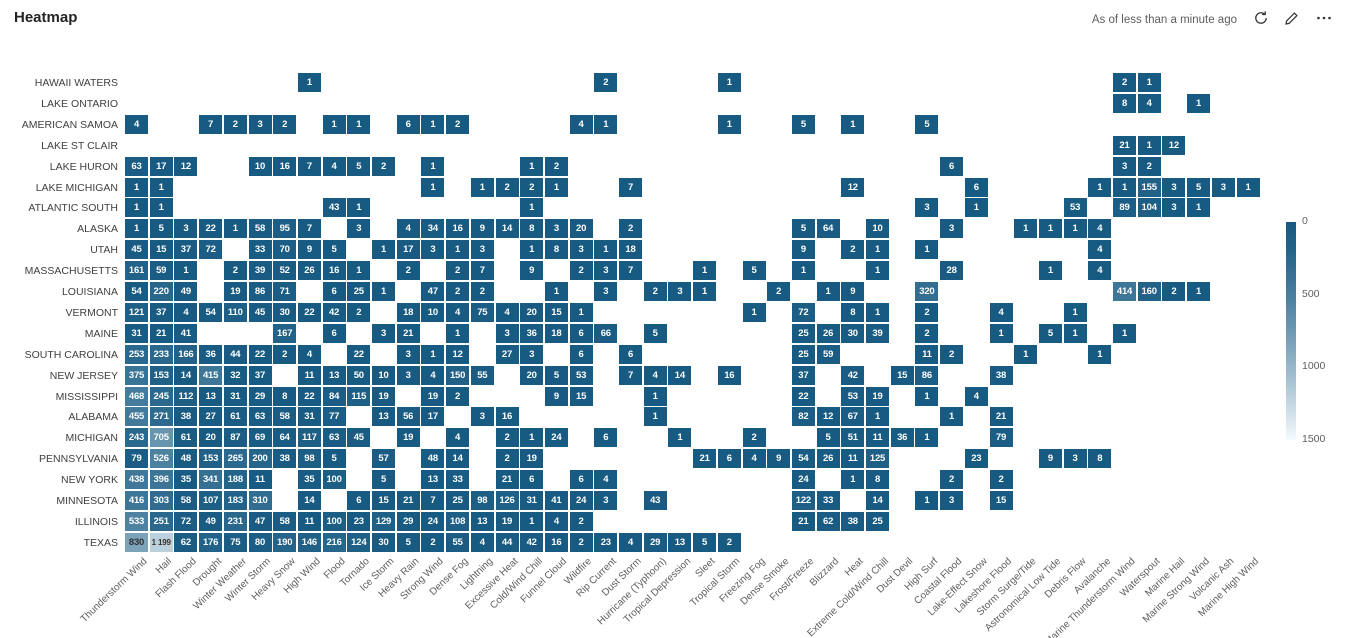 The width and height of the screenshot is (1345, 638). What do you see at coordinates (507, 500) in the screenshot?
I see `heatmap-cell: 126` at bounding box center [507, 500].